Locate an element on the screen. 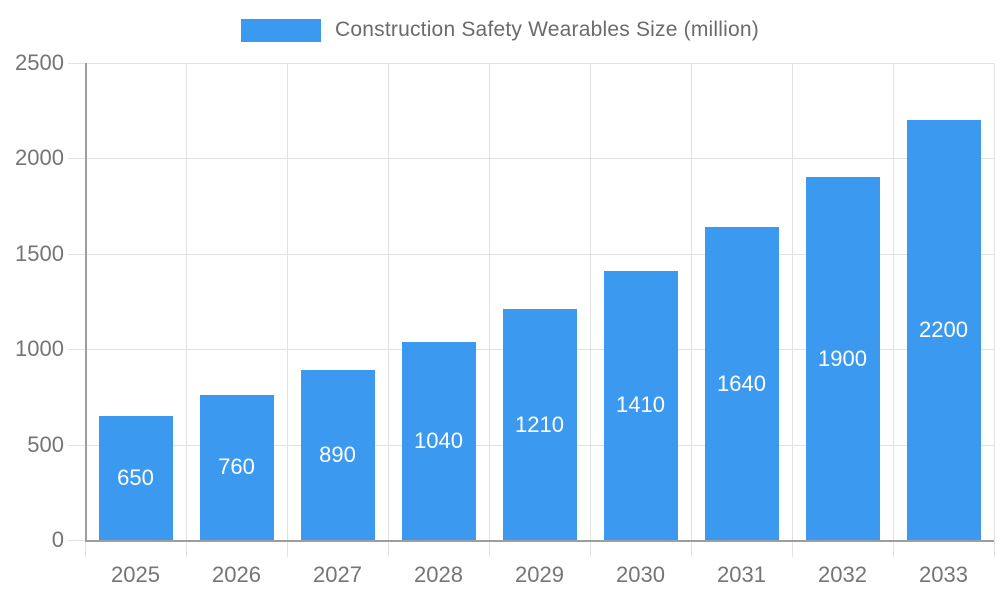 The height and width of the screenshot is (600, 1000). x-tick-label: 2025 is located at coordinates (135, 574).